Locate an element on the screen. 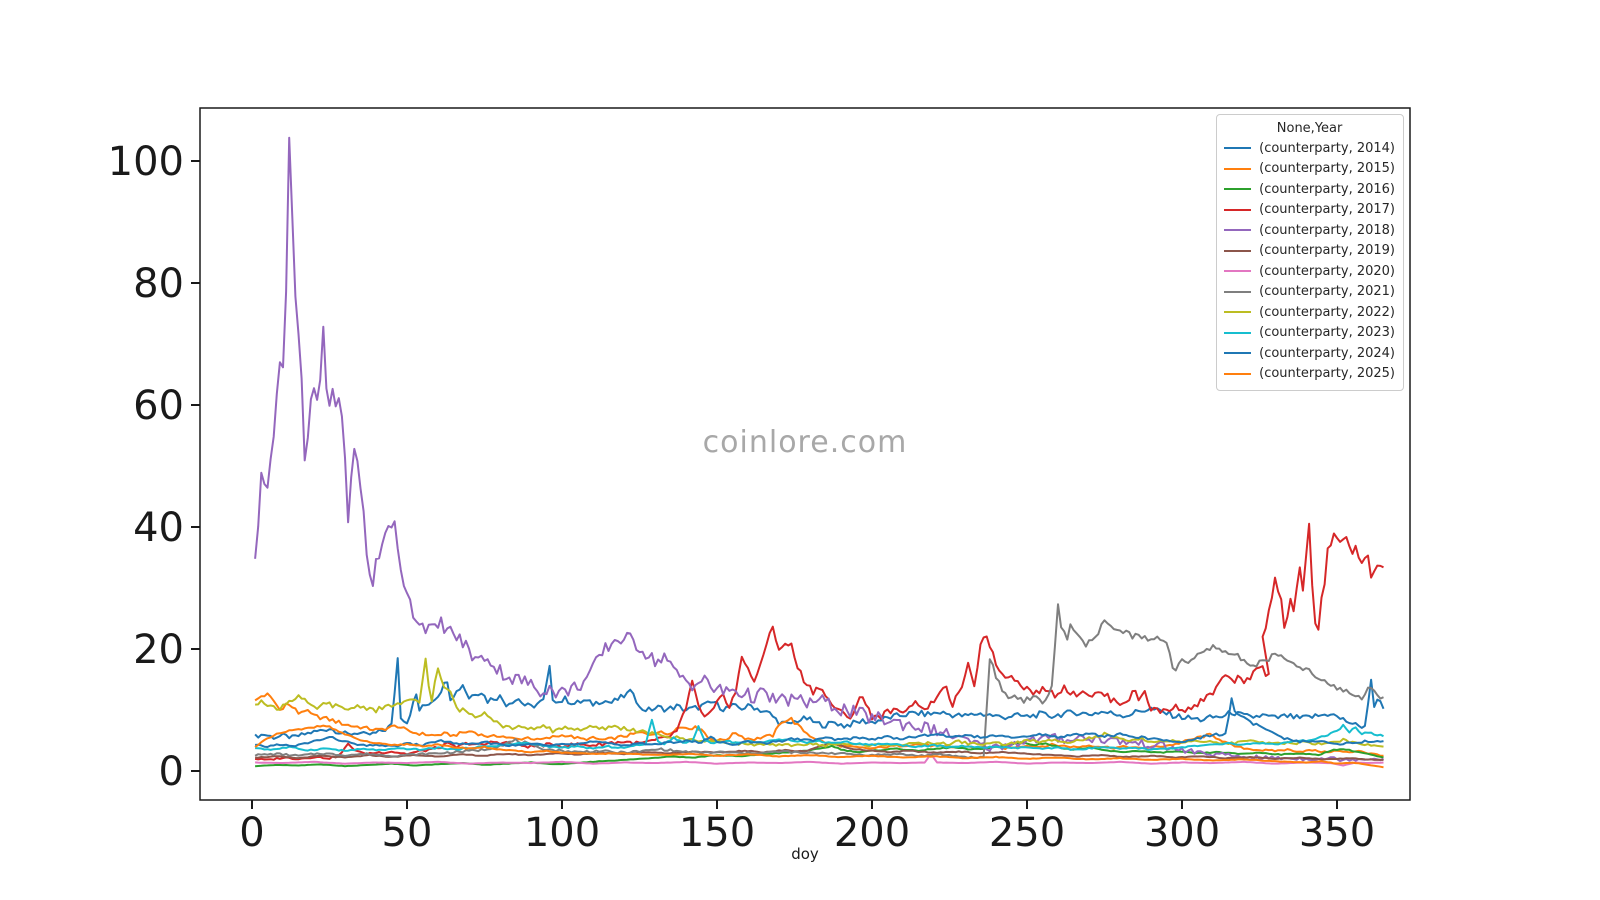 The height and width of the screenshot is (900, 1600). legend-entry: (counterparty, 2019) is located at coordinates (1309, 251).